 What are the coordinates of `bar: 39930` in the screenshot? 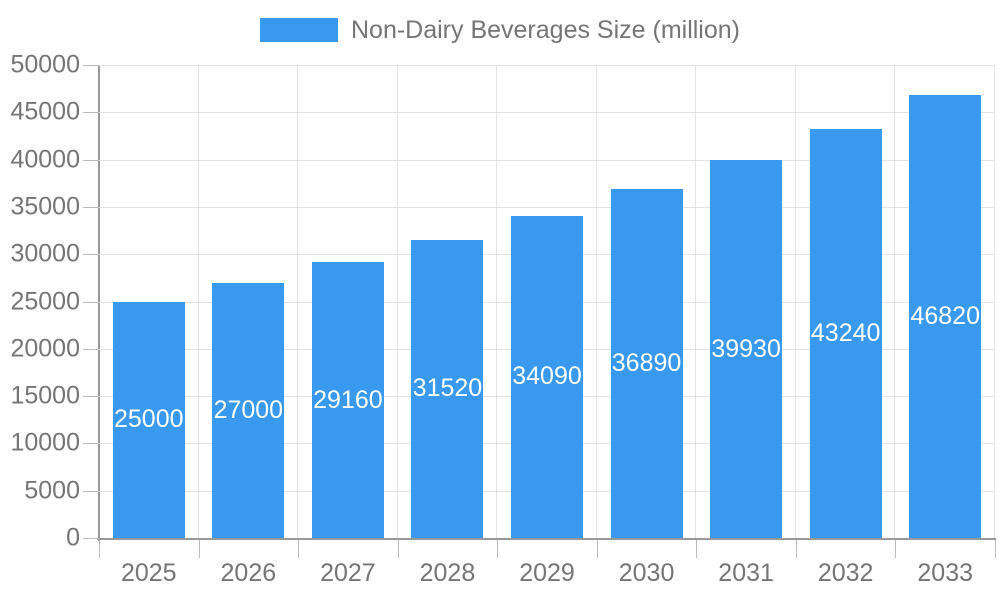 It's located at (746, 349).